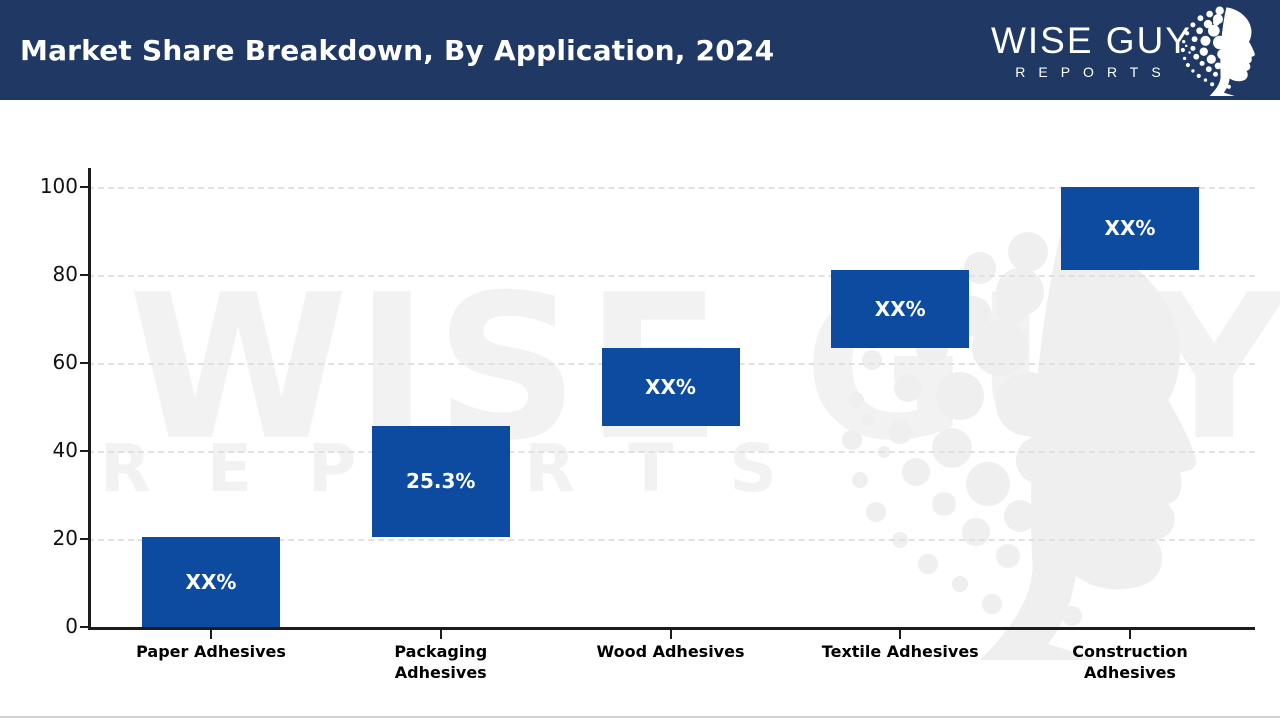 This screenshot has width=1280, height=720. Describe the element at coordinates (65, 273) in the screenshot. I see `y-axis-tick-label: 80` at that location.